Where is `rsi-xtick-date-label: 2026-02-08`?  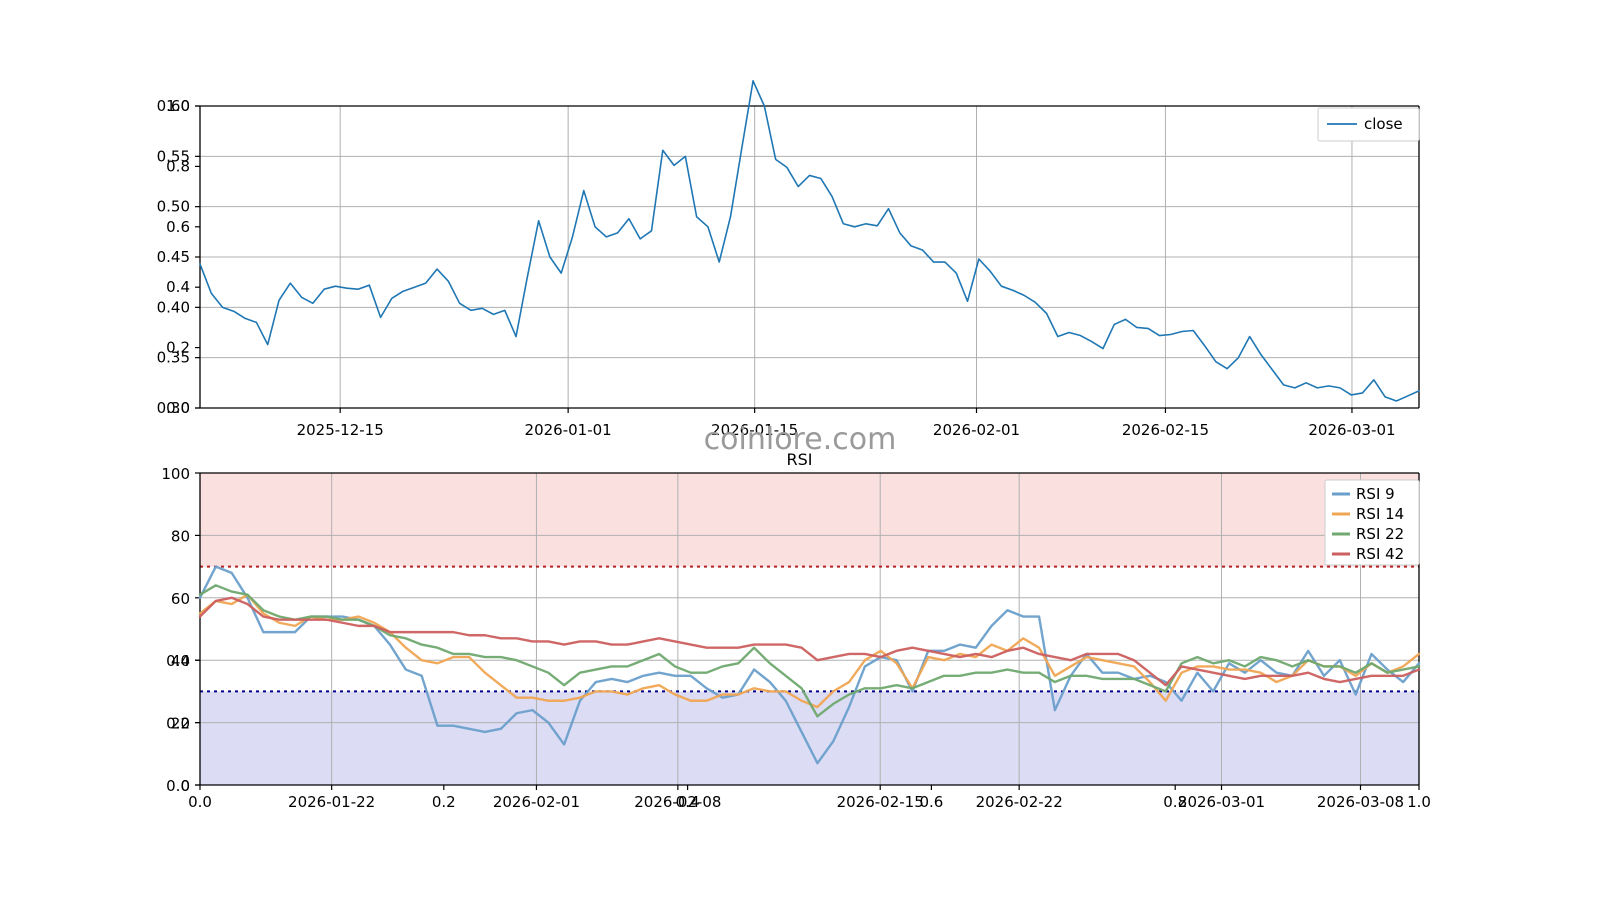 rsi-xtick-date-label: 2026-02-08 is located at coordinates (677, 802).